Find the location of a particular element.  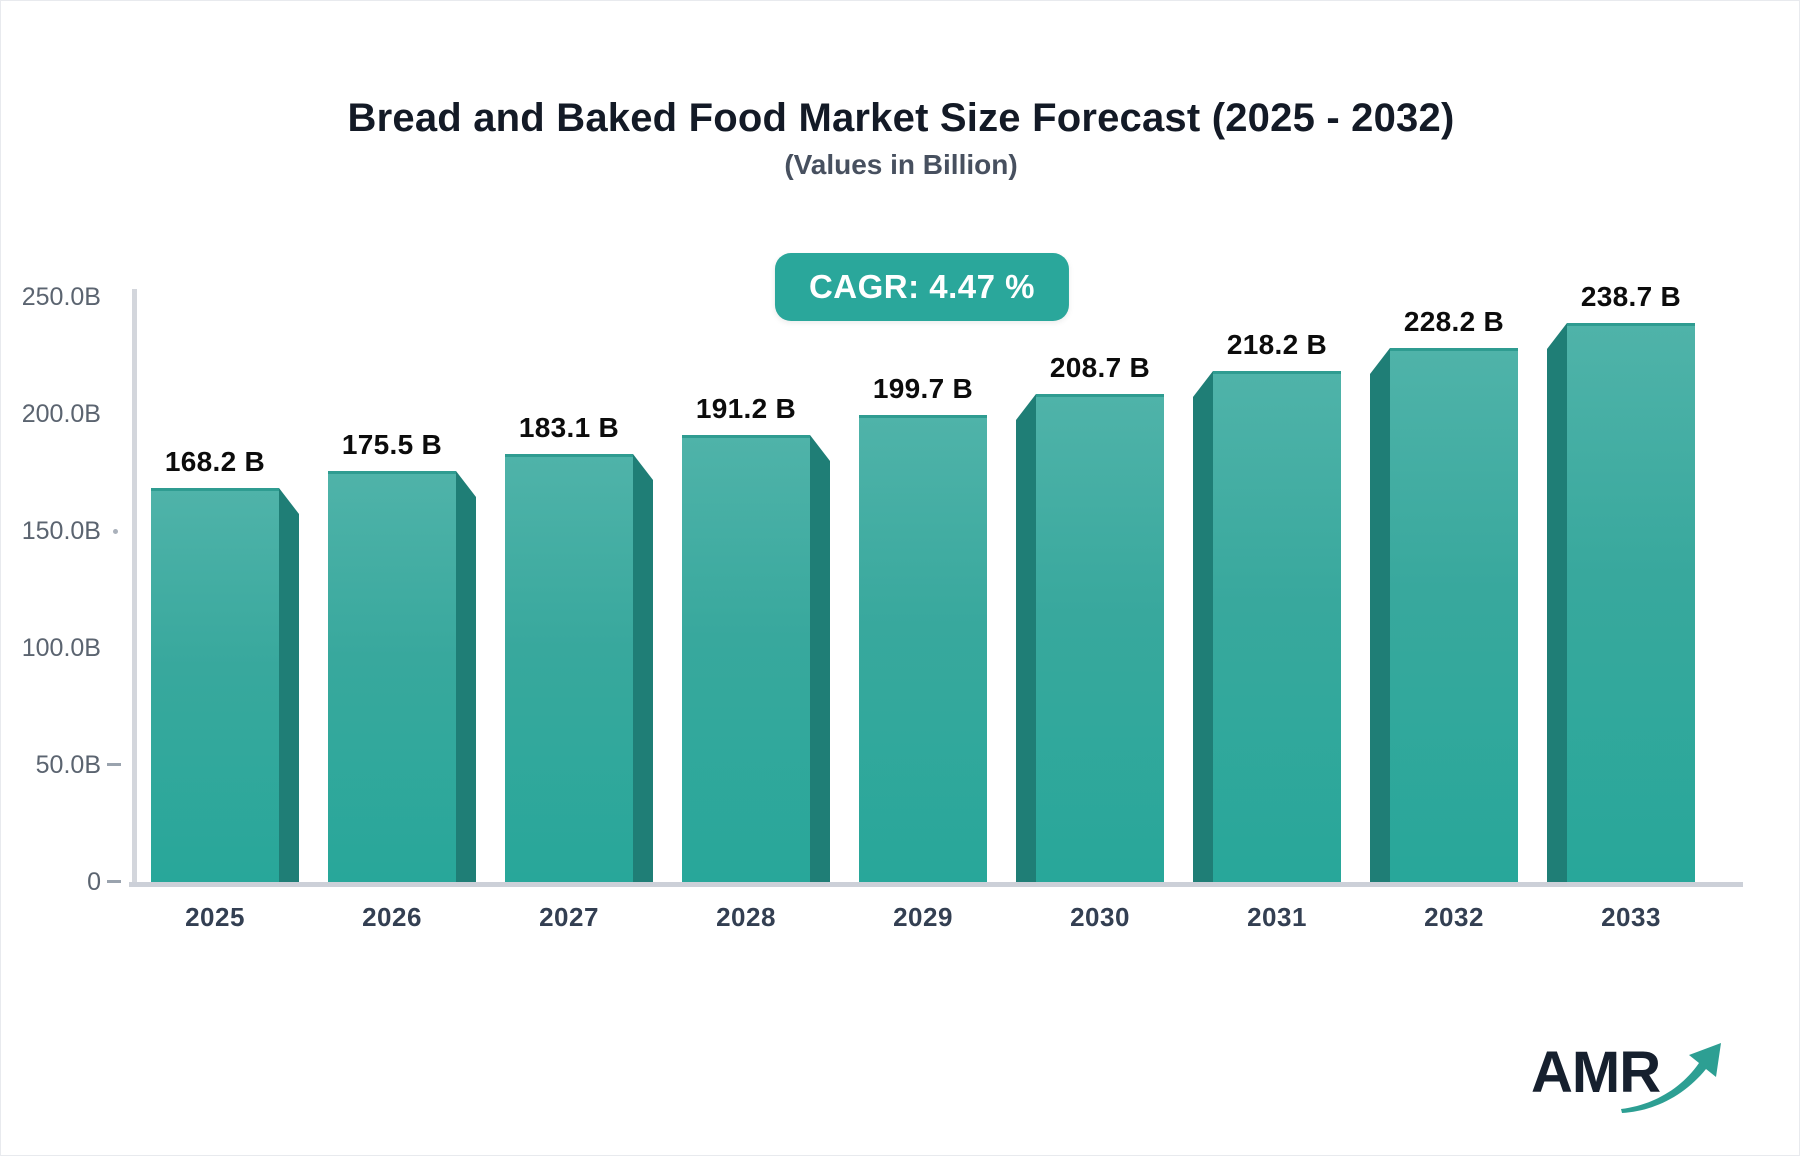

bar-face-2031 is located at coordinates (1277, 626).